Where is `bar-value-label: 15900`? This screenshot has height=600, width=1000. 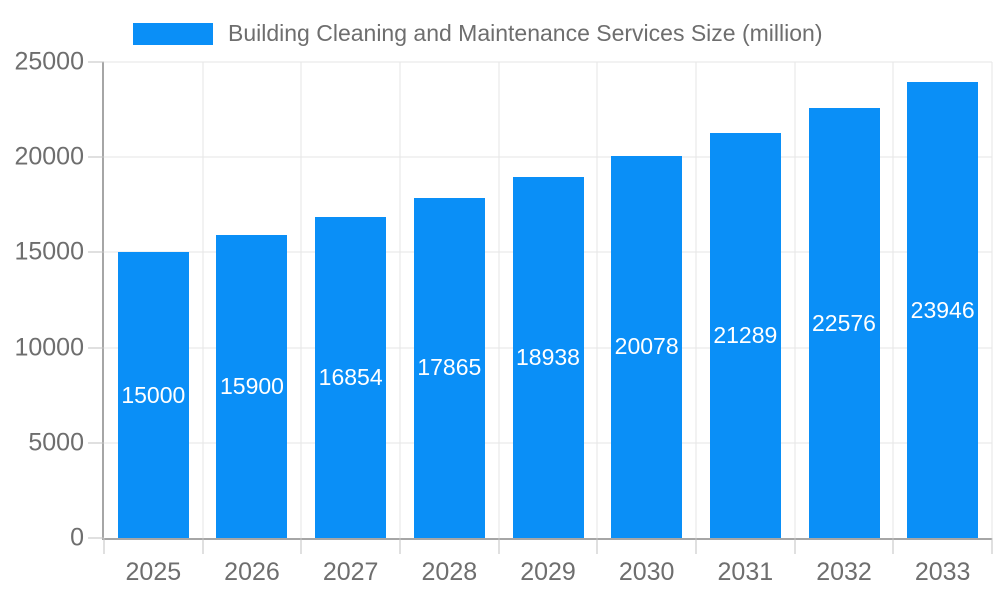 bar-value-label: 15900 is located at coordinates (252, 386).